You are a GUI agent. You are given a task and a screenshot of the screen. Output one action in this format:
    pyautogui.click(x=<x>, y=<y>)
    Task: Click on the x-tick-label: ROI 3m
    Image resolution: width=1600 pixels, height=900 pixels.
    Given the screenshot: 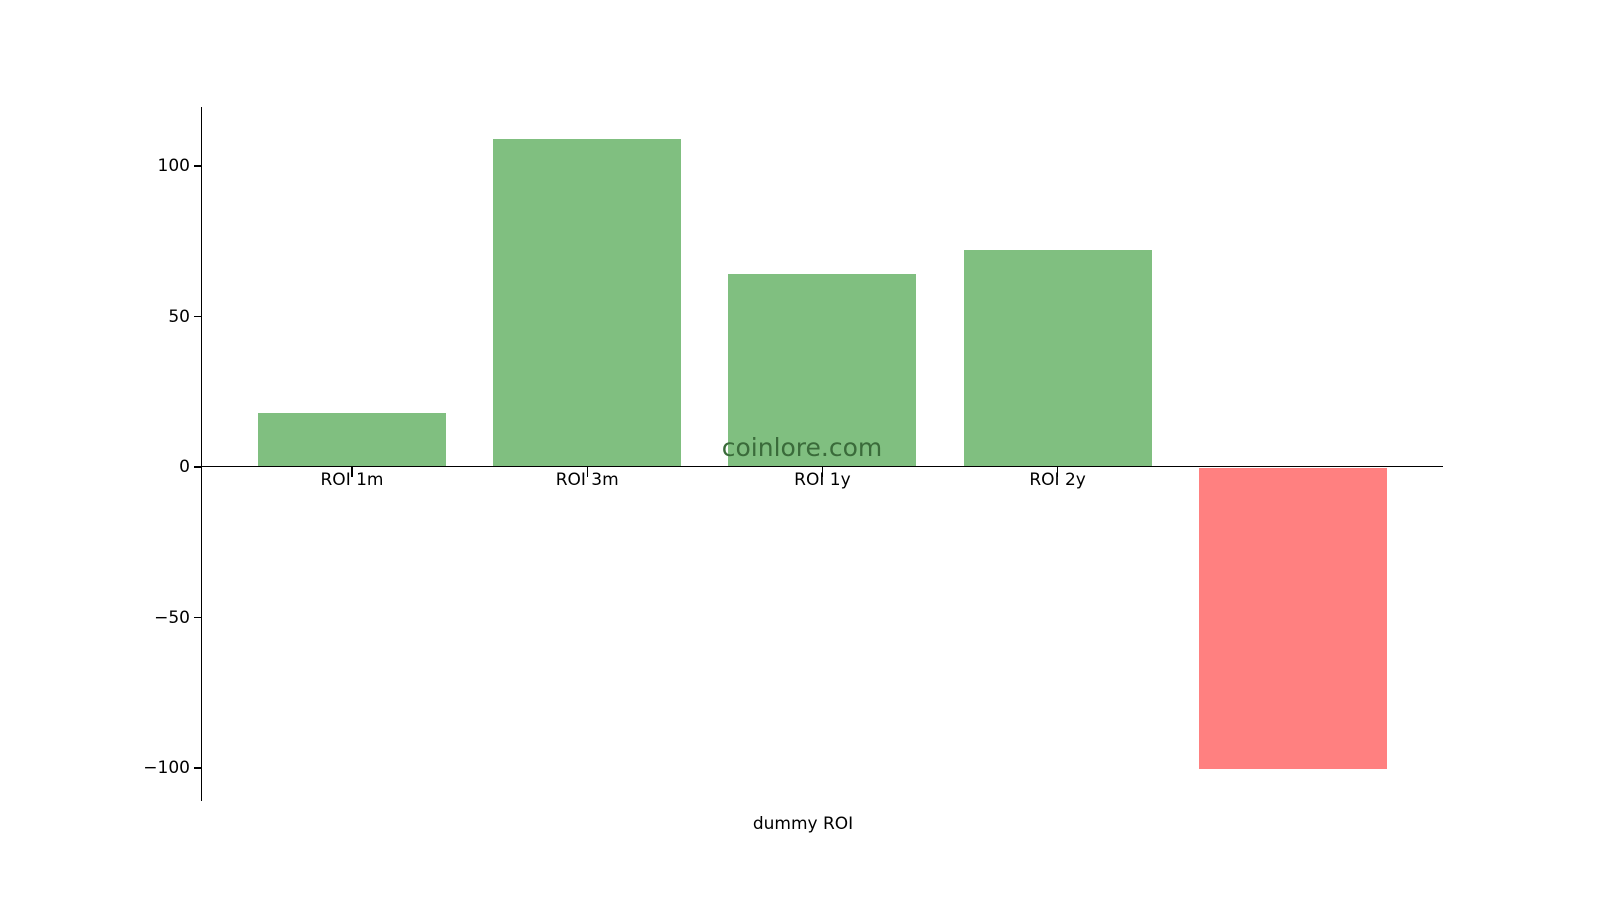 What is the action you would take?
    pyautogui.click(x=587, y=480)
    